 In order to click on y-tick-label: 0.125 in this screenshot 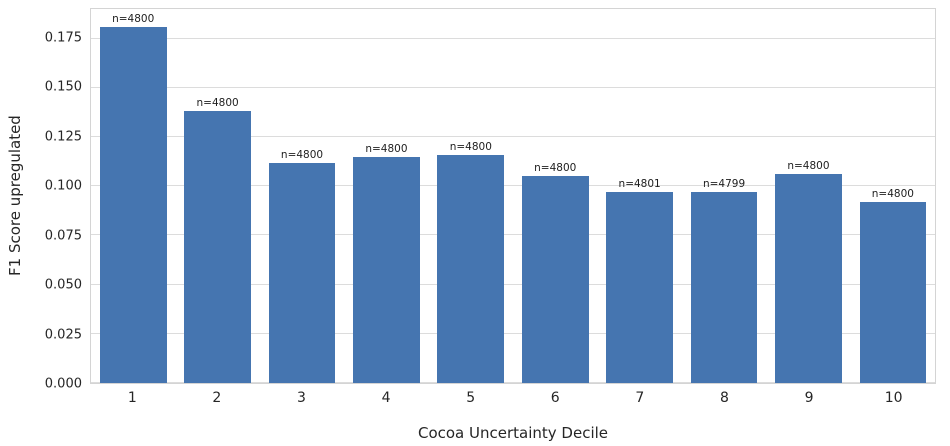, I will do `click(63, 137)`.